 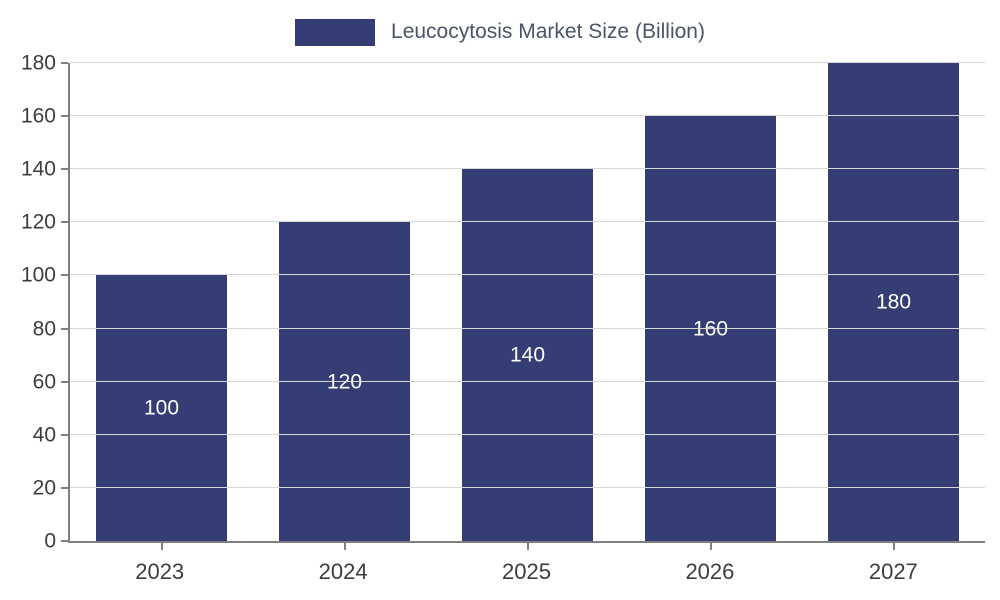 I want to click on y-tick-label: 40, so click(x=44, y=435).